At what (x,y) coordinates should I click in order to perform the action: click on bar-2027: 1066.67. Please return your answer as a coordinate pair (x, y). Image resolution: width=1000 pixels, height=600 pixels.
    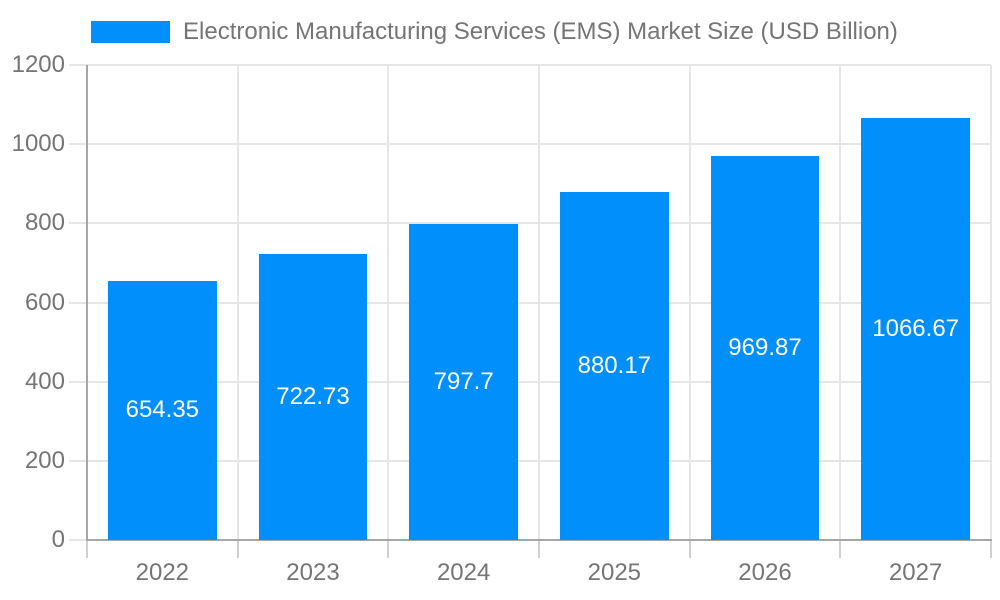
    Looking at the image, I should click on (915, 328).